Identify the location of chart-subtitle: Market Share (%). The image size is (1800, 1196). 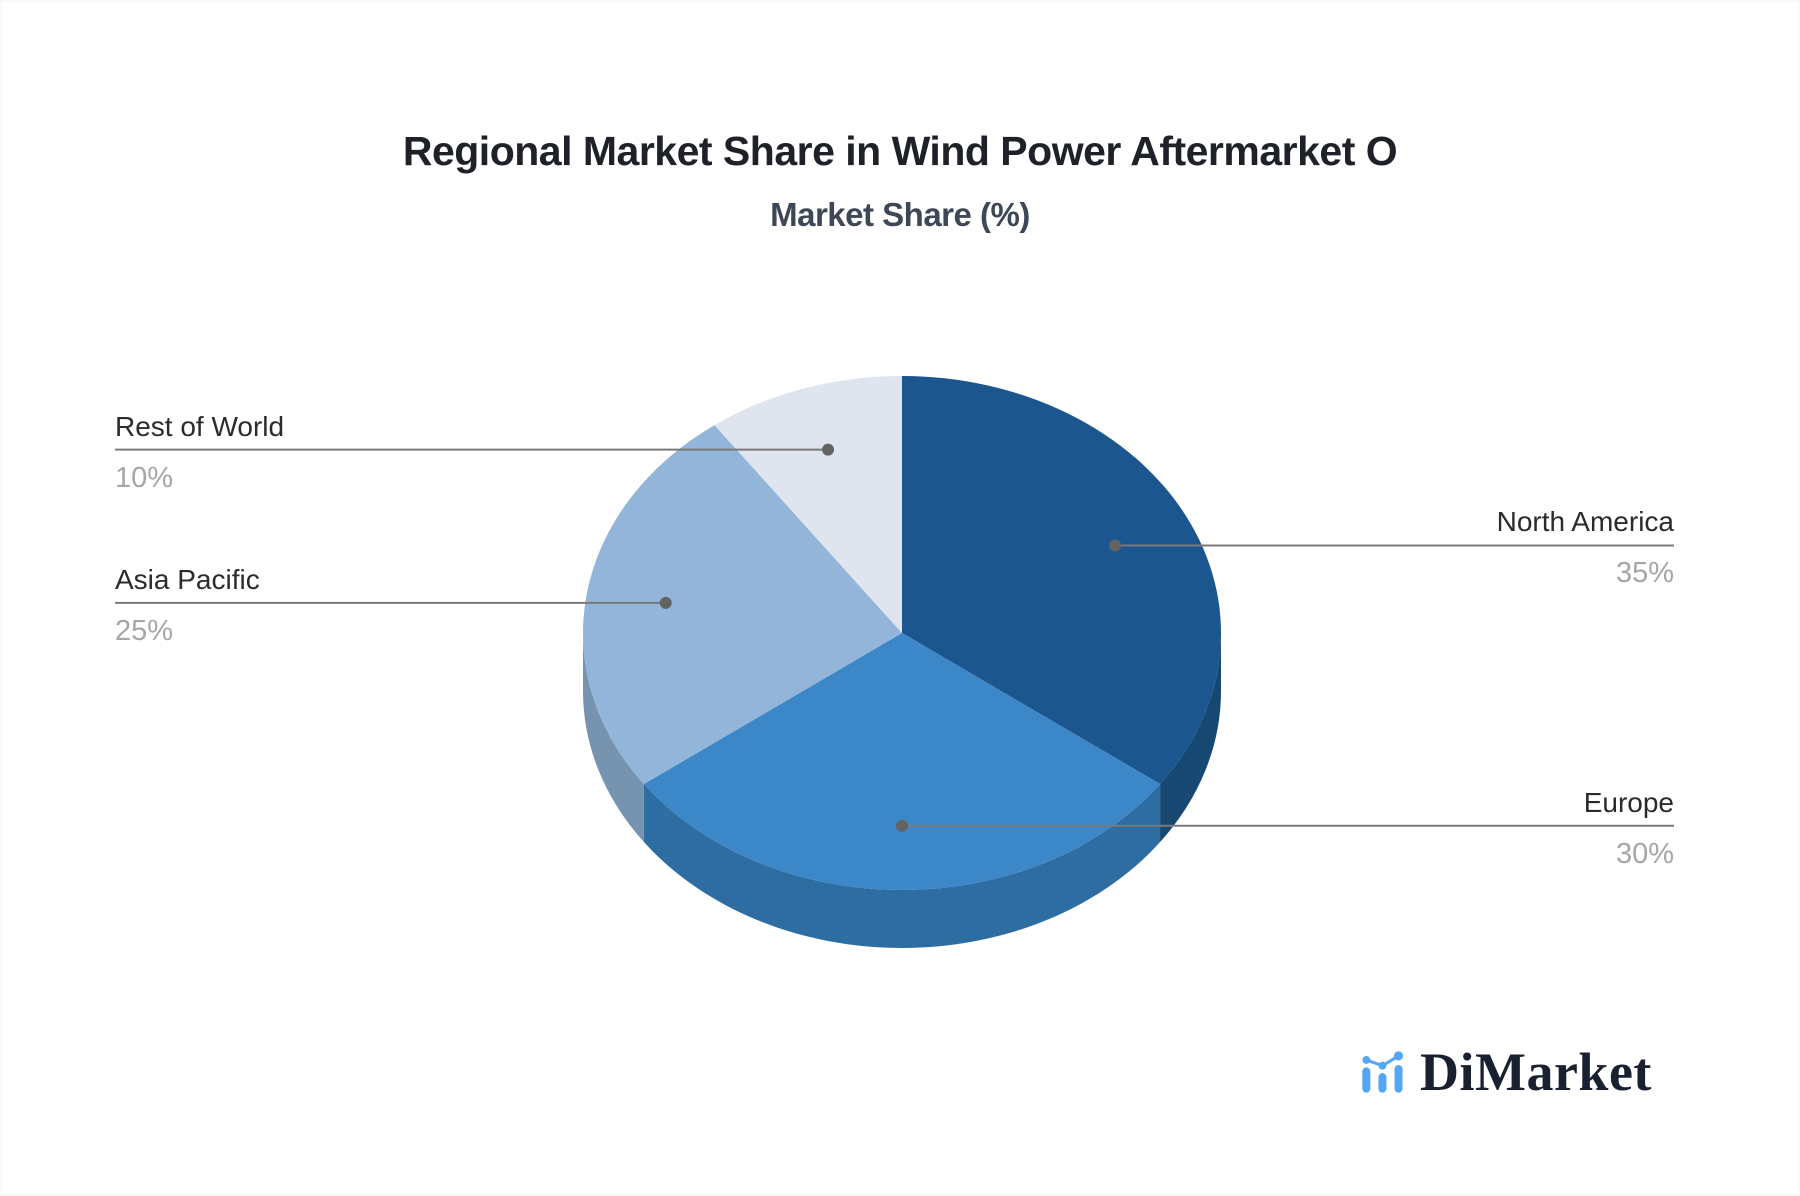
(900, 214).